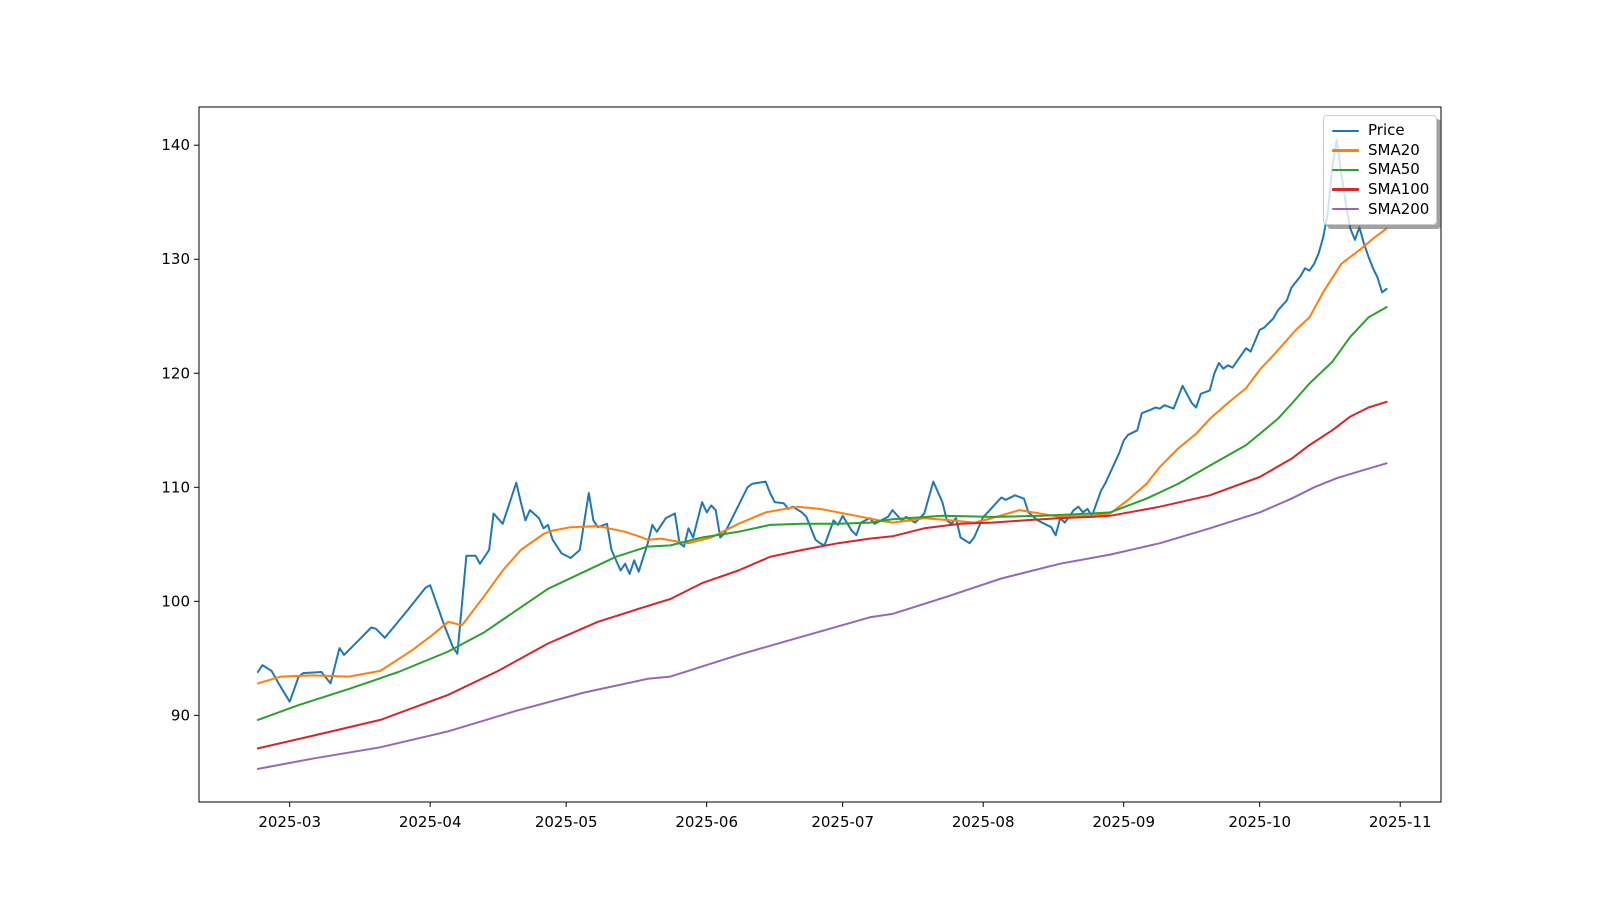 The image size is (1600, 900). I want to click on sma200-line-swatch, so click(1345, 209).